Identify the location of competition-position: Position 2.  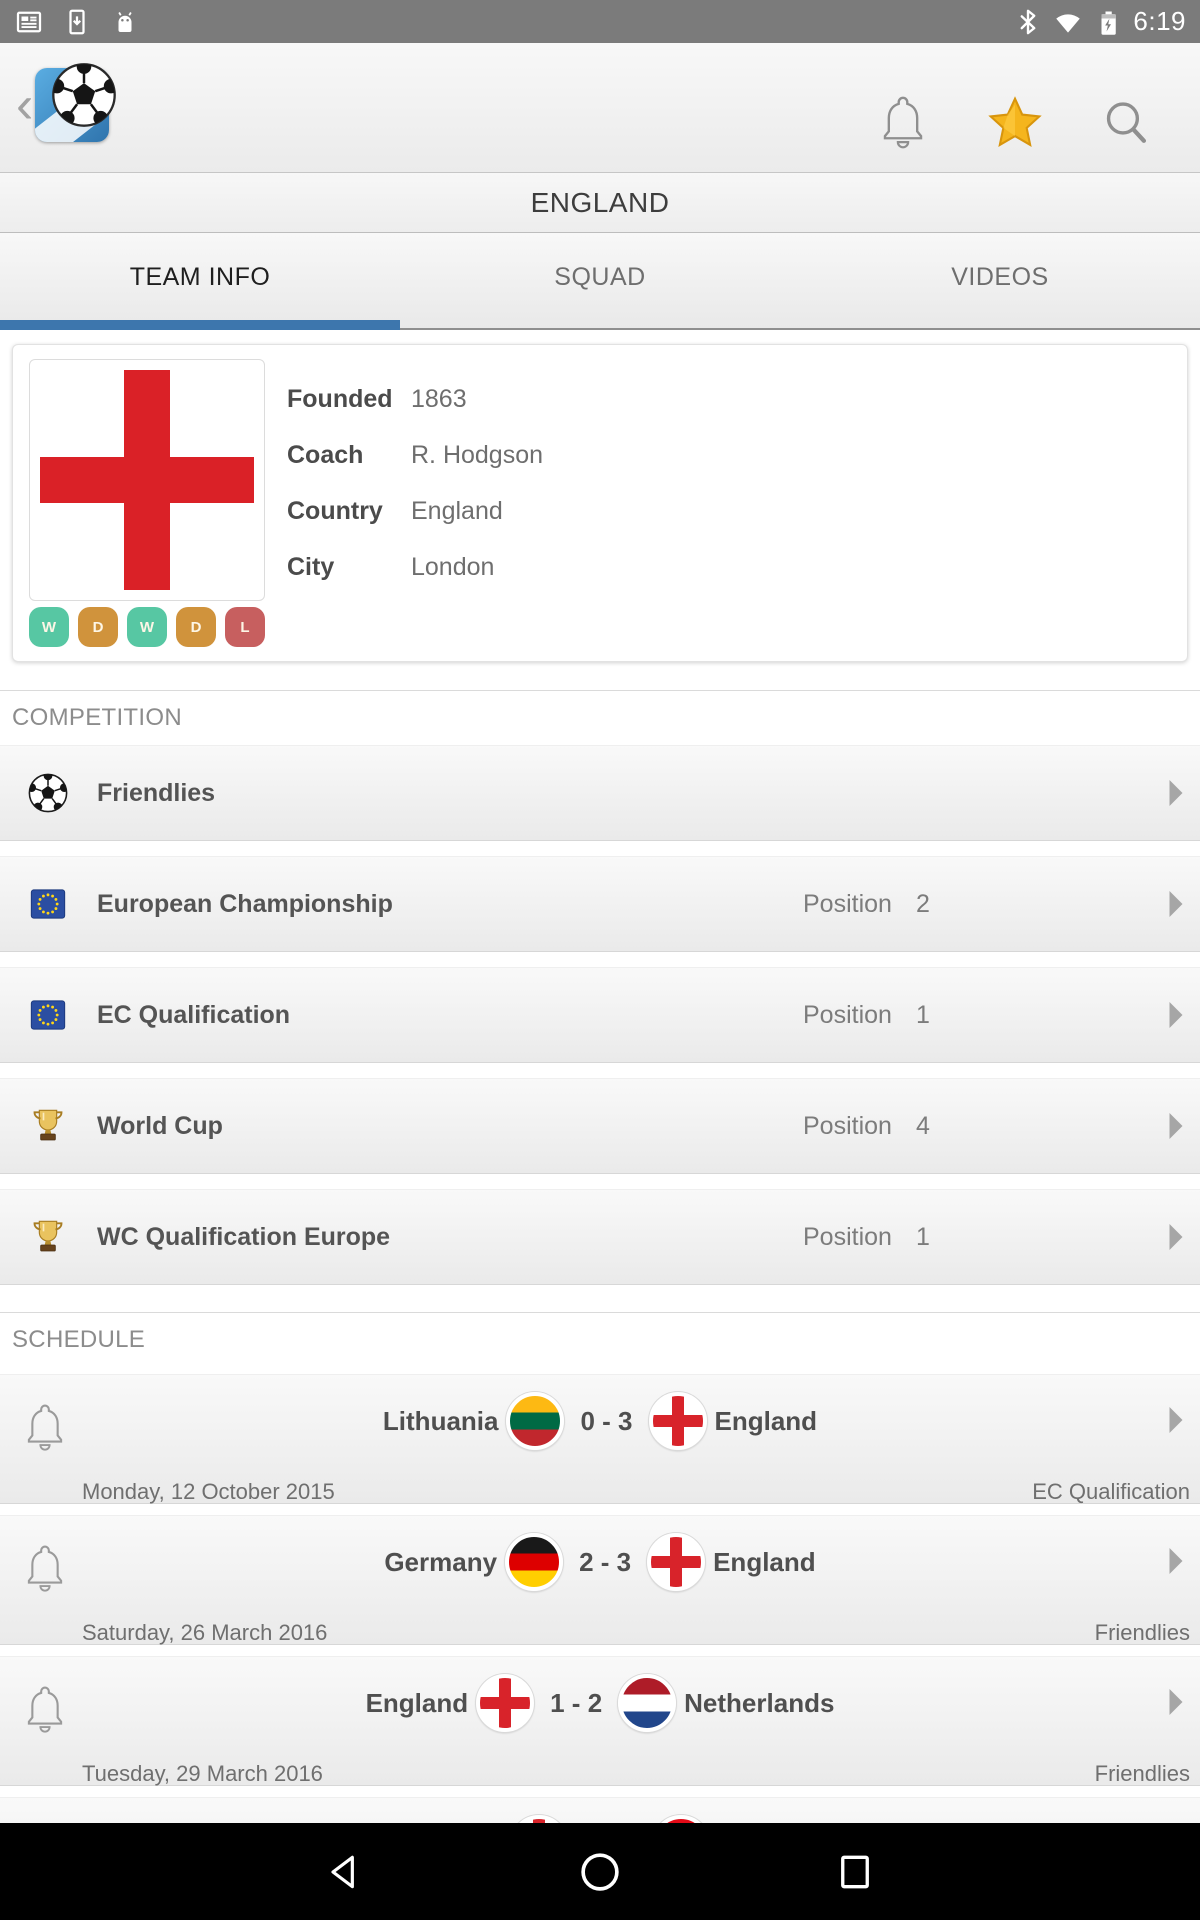
(866, 903).